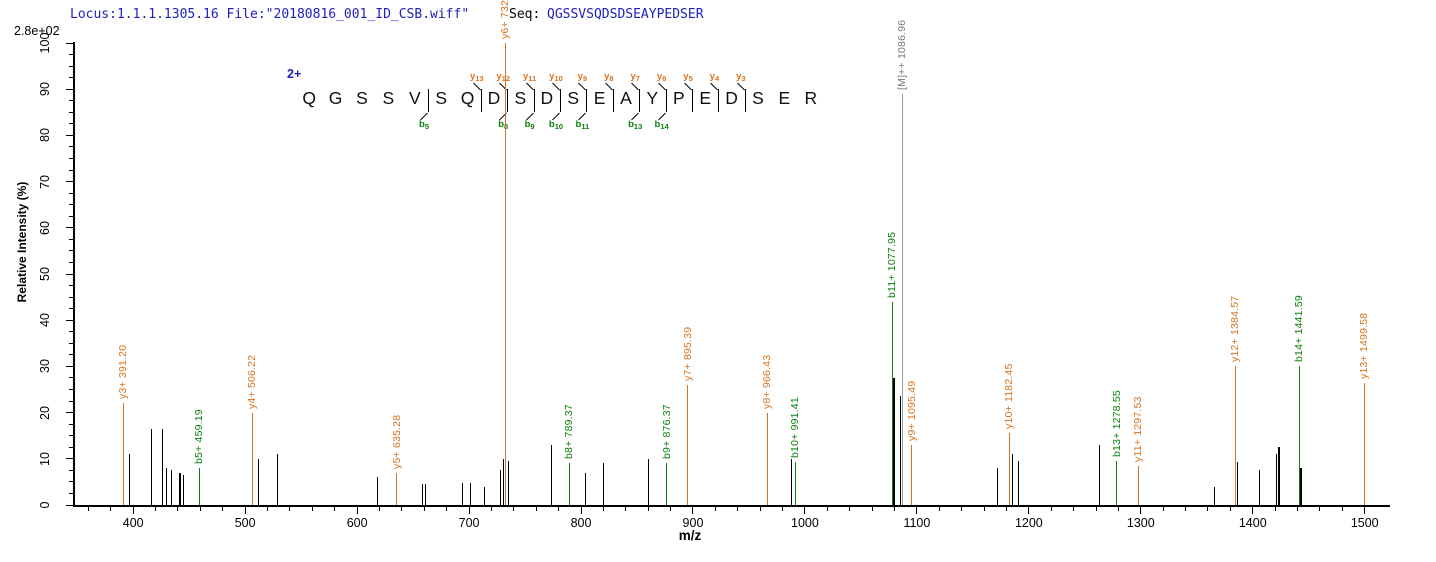  What do you see at coordinates (581, 523) in the screenshot?
I see `x-tick-label: 800` at bounding box center [581, 523].